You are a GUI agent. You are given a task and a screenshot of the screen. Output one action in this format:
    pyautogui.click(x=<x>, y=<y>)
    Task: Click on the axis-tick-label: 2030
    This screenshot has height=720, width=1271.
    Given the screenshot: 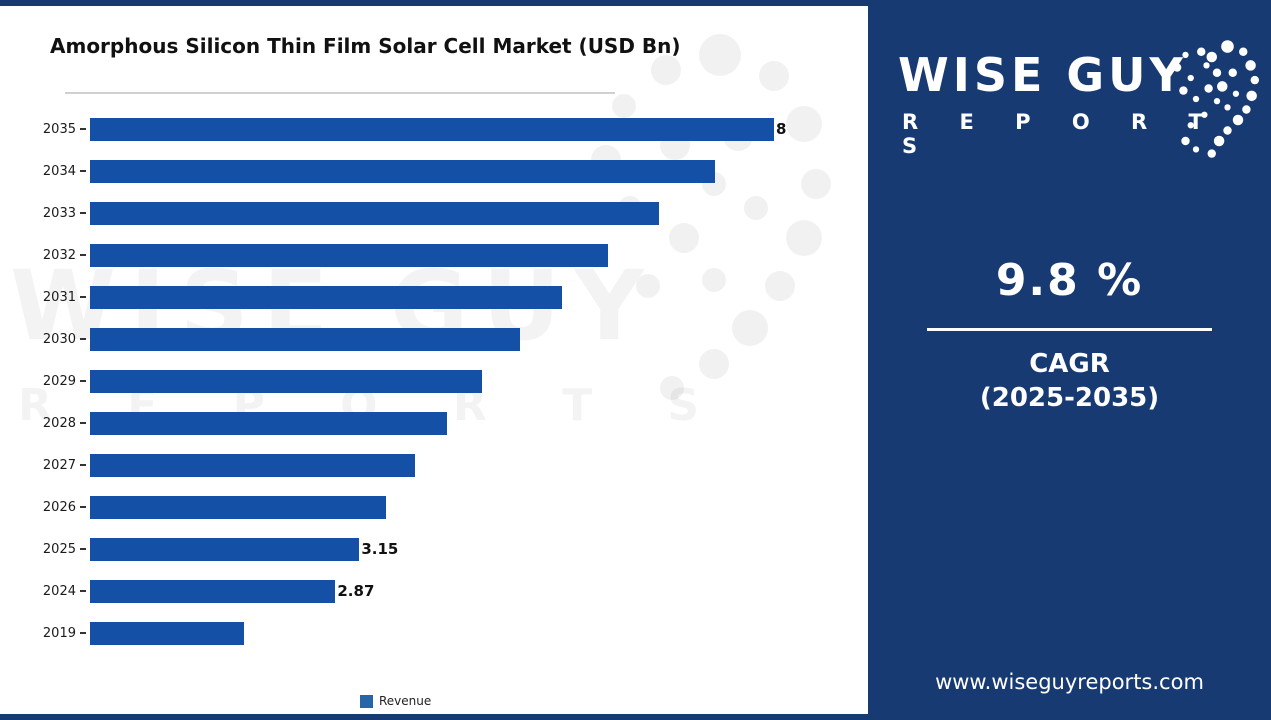 What is the action you would take?
    pyautogui.click(x=59, y=339)
    